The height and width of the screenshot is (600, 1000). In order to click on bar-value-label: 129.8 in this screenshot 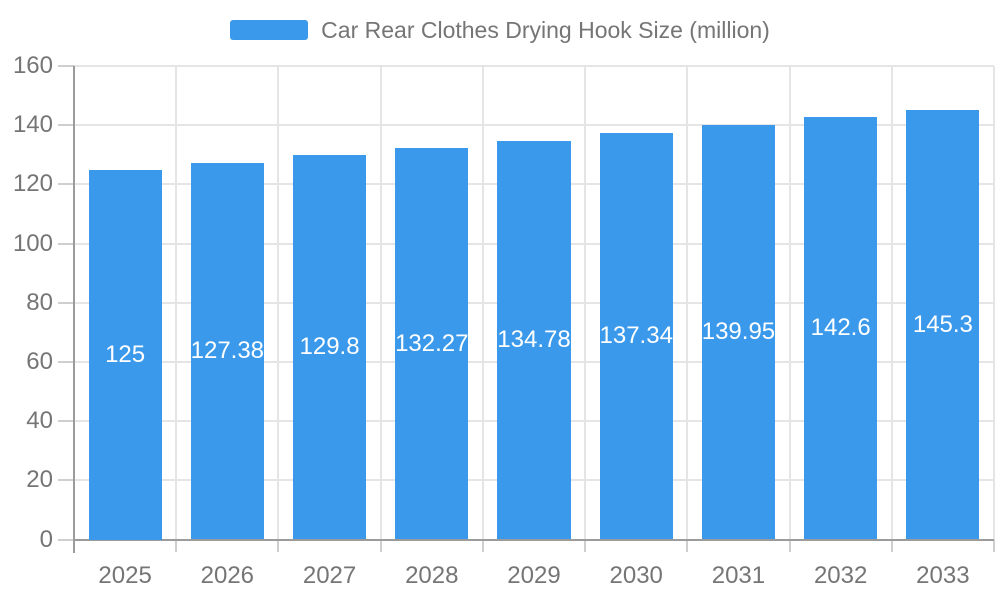, I will do `click(329, 347)`.